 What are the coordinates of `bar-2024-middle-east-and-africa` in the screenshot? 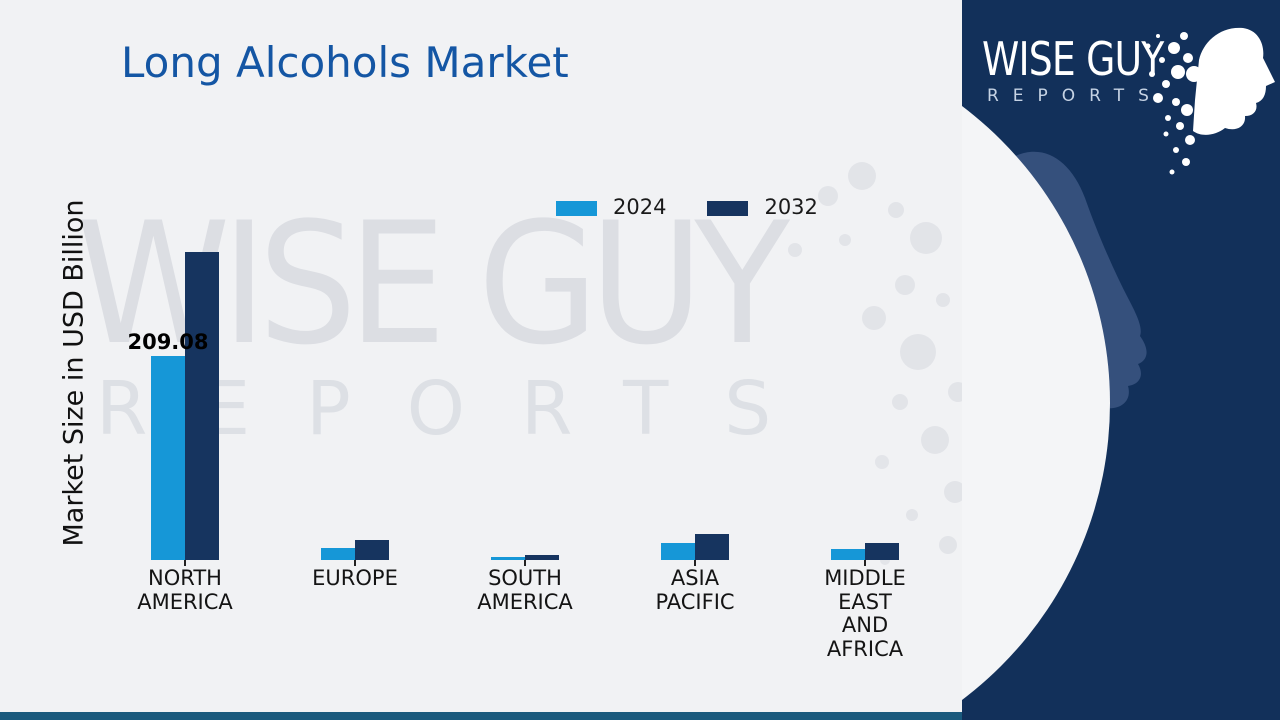 It's located at (848, 554).